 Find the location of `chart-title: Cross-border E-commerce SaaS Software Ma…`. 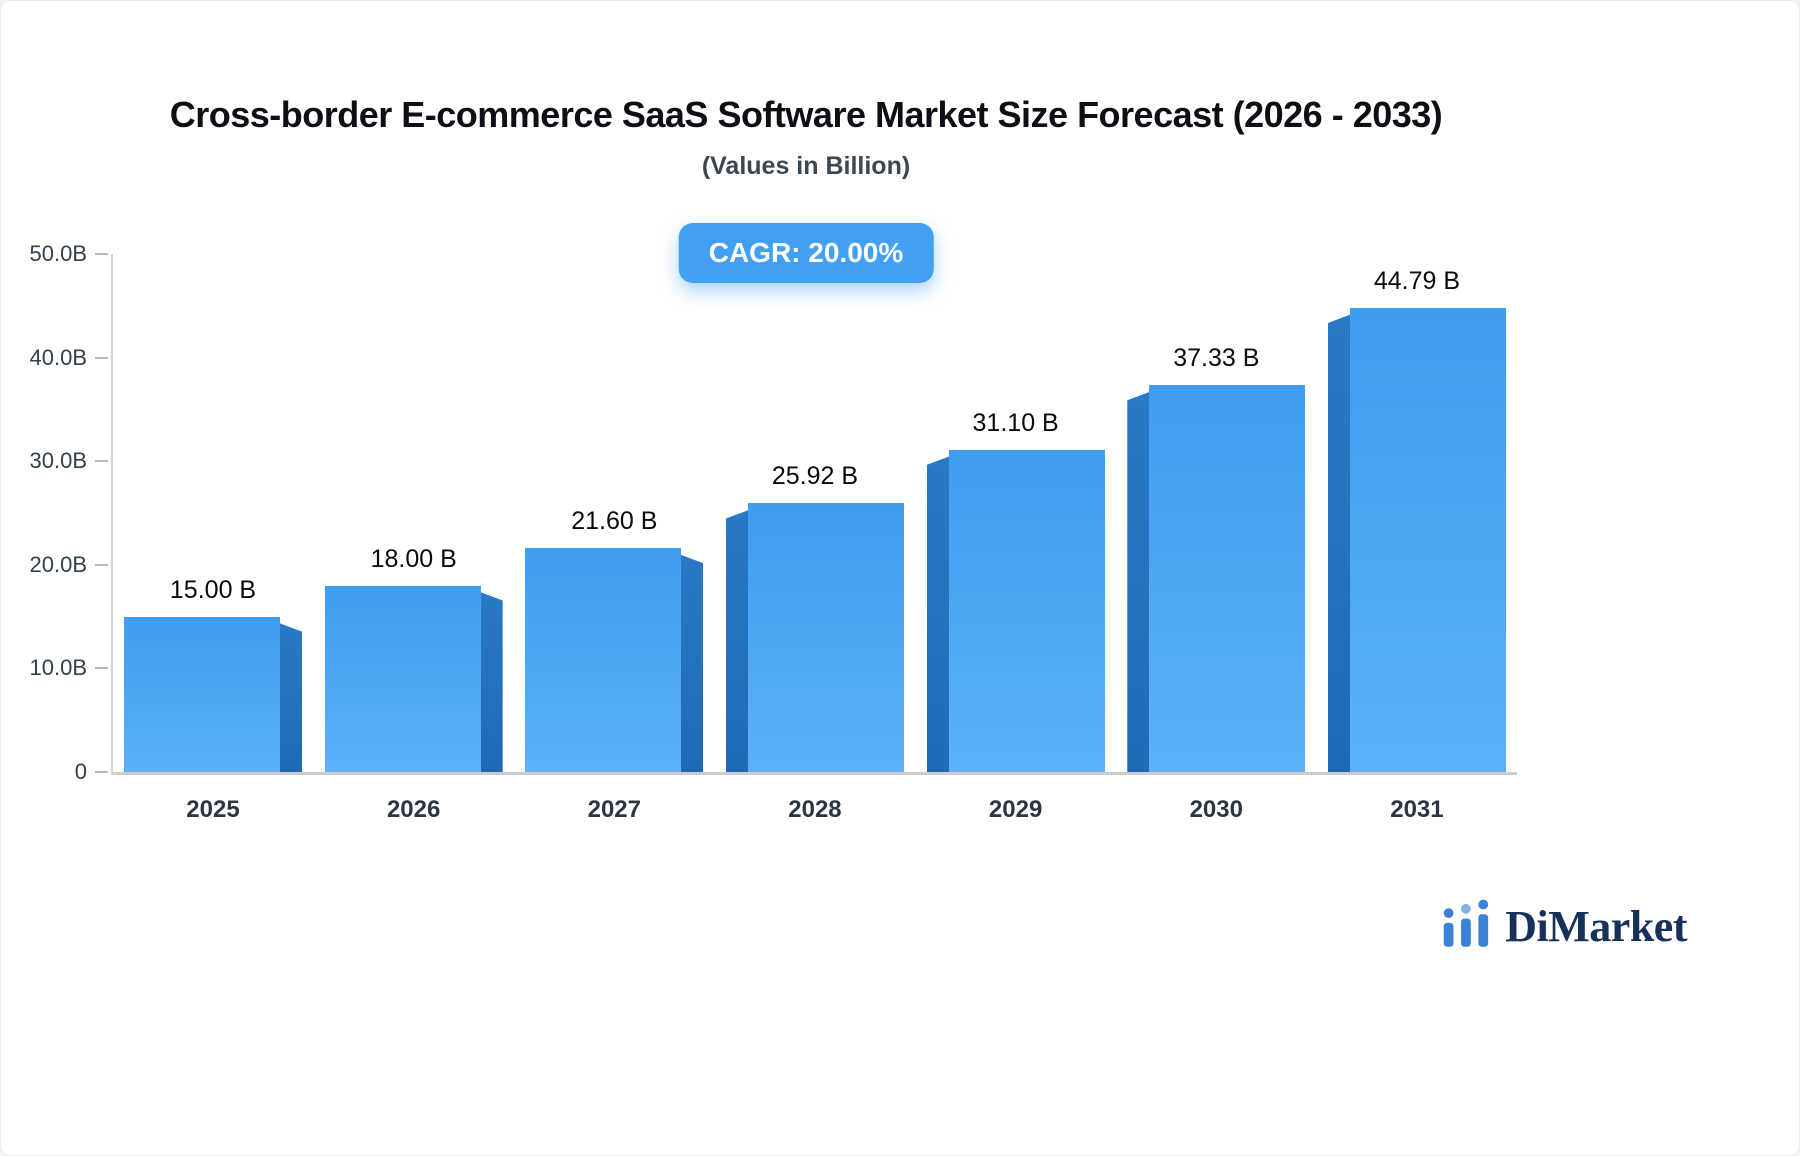

chart-title: Cross-border E-commerce SaaS Software Ma… is located at coordinates (806, 114).